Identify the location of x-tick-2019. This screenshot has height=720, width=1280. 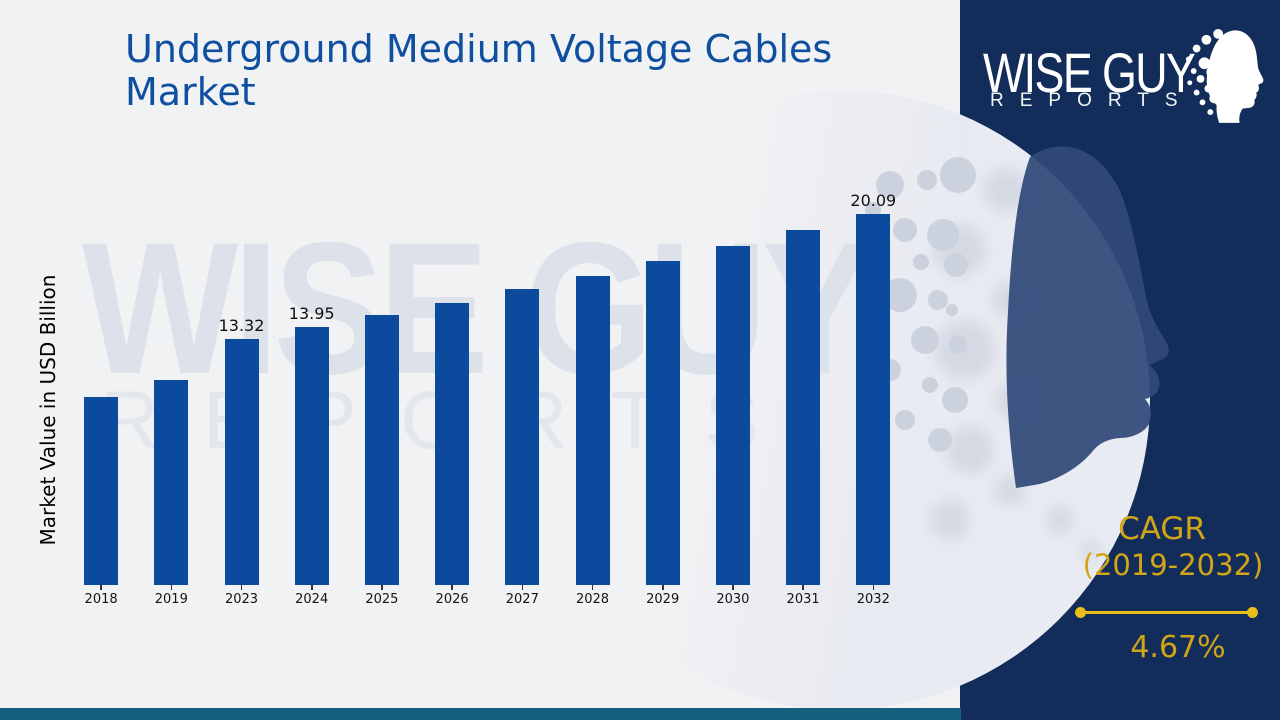
(171, 587).